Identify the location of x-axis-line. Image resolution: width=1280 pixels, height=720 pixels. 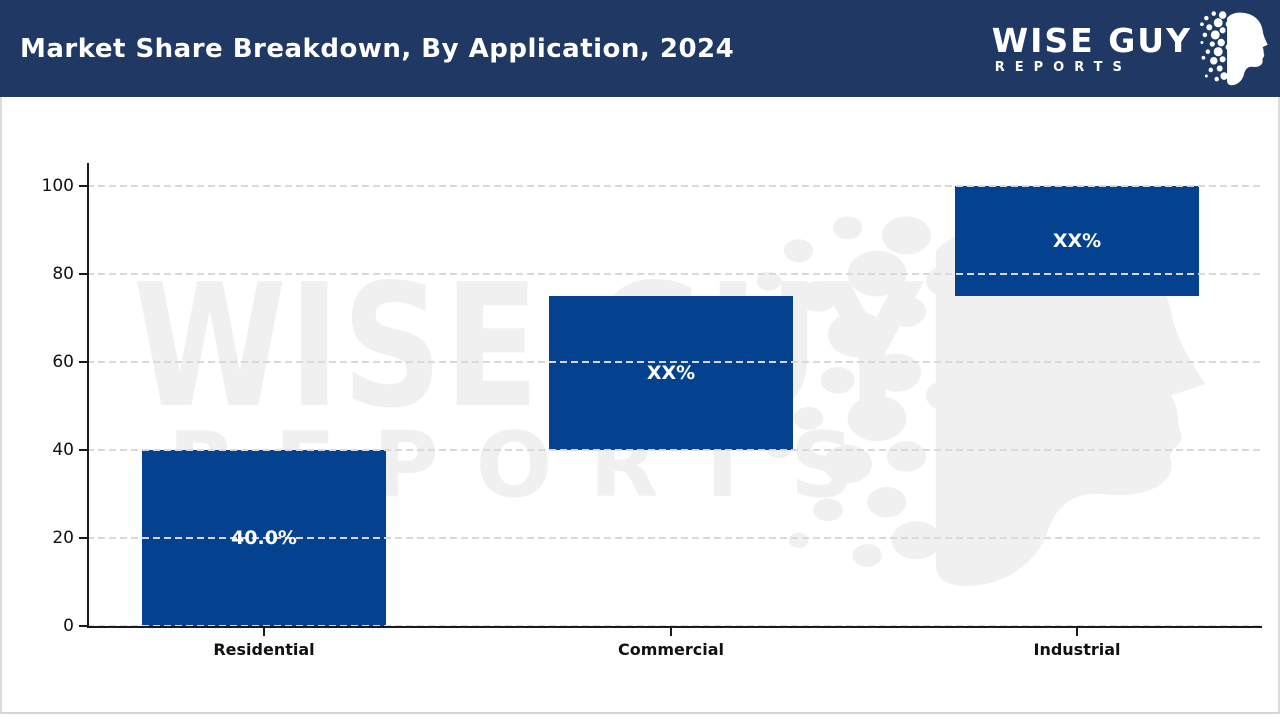
(674, 627).